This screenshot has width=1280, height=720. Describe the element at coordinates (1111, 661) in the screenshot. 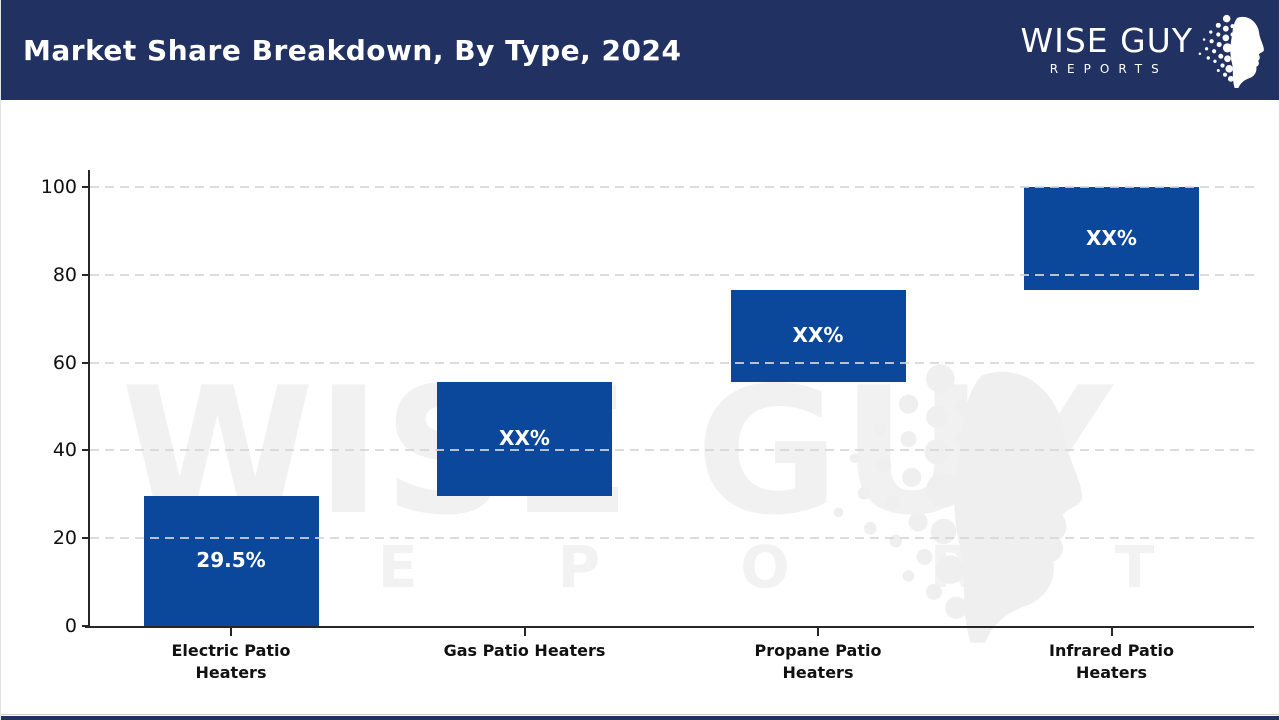

I see `x-axis-category-label: Infrared Patio Heaters` at that location.